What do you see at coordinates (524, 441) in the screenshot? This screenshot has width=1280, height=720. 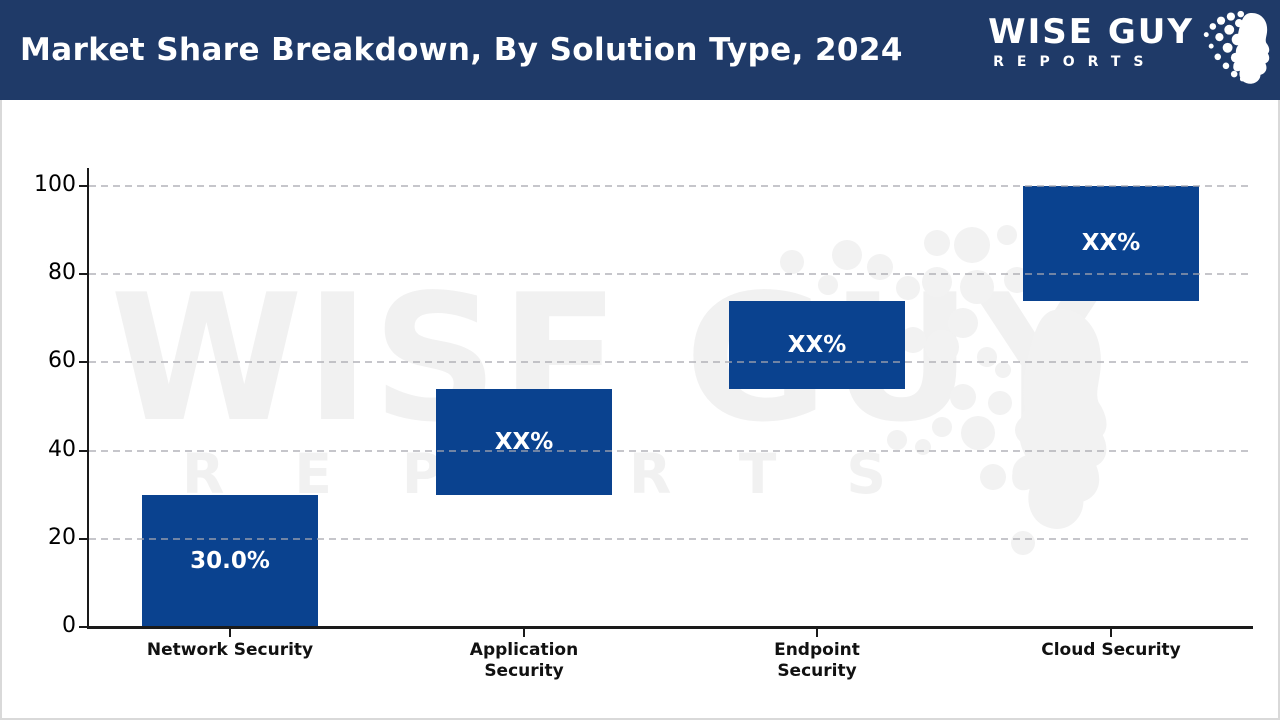 I see `bar-1: XX%` at bounding box center [524, 441].